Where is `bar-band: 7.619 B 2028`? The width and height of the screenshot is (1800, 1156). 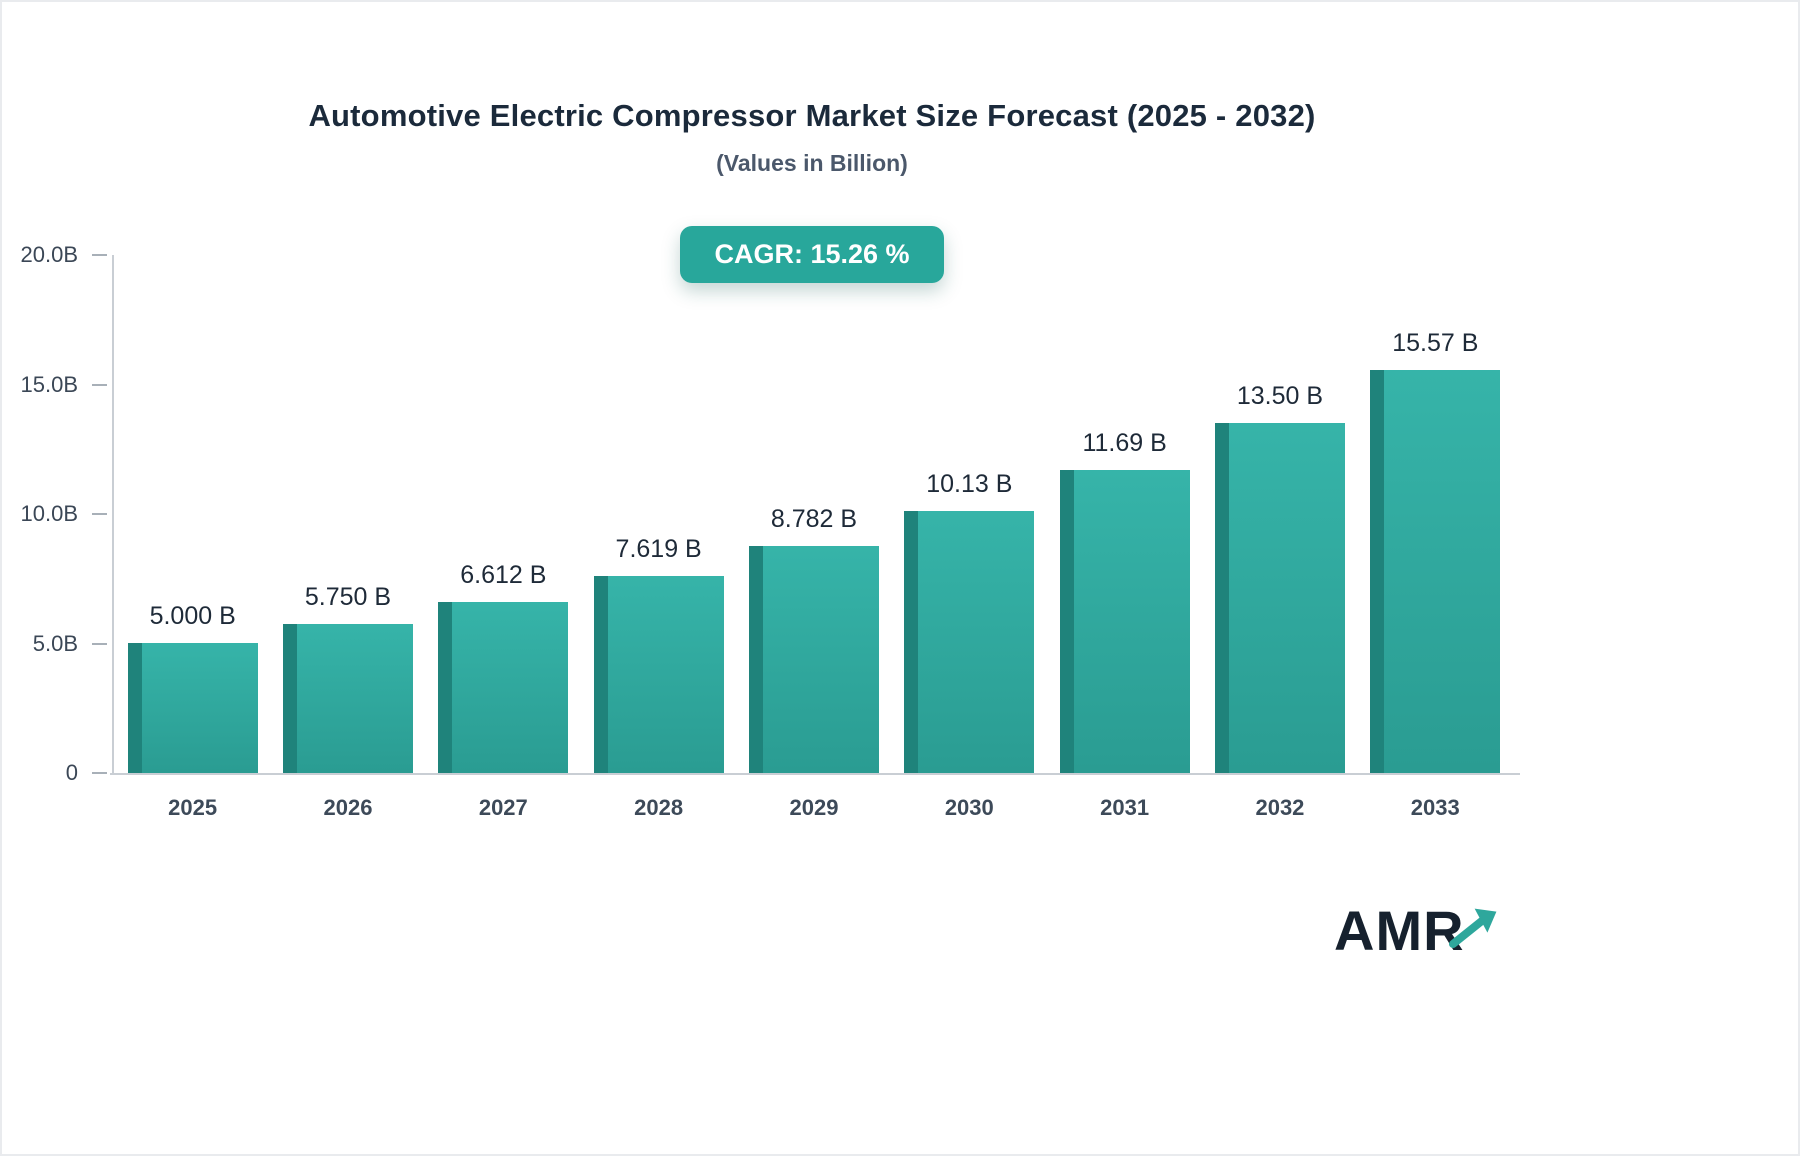
bar-band: 7.619 B 2028 is located at coordinates (658, 537).